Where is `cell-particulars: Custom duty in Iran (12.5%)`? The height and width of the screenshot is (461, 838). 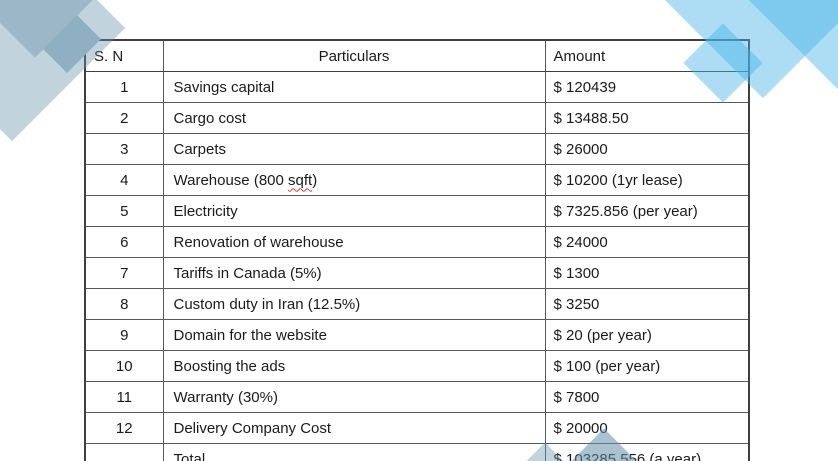 cell-particulars: Custom duty in Iran (12.5%) is located at coordinates (354, 304).